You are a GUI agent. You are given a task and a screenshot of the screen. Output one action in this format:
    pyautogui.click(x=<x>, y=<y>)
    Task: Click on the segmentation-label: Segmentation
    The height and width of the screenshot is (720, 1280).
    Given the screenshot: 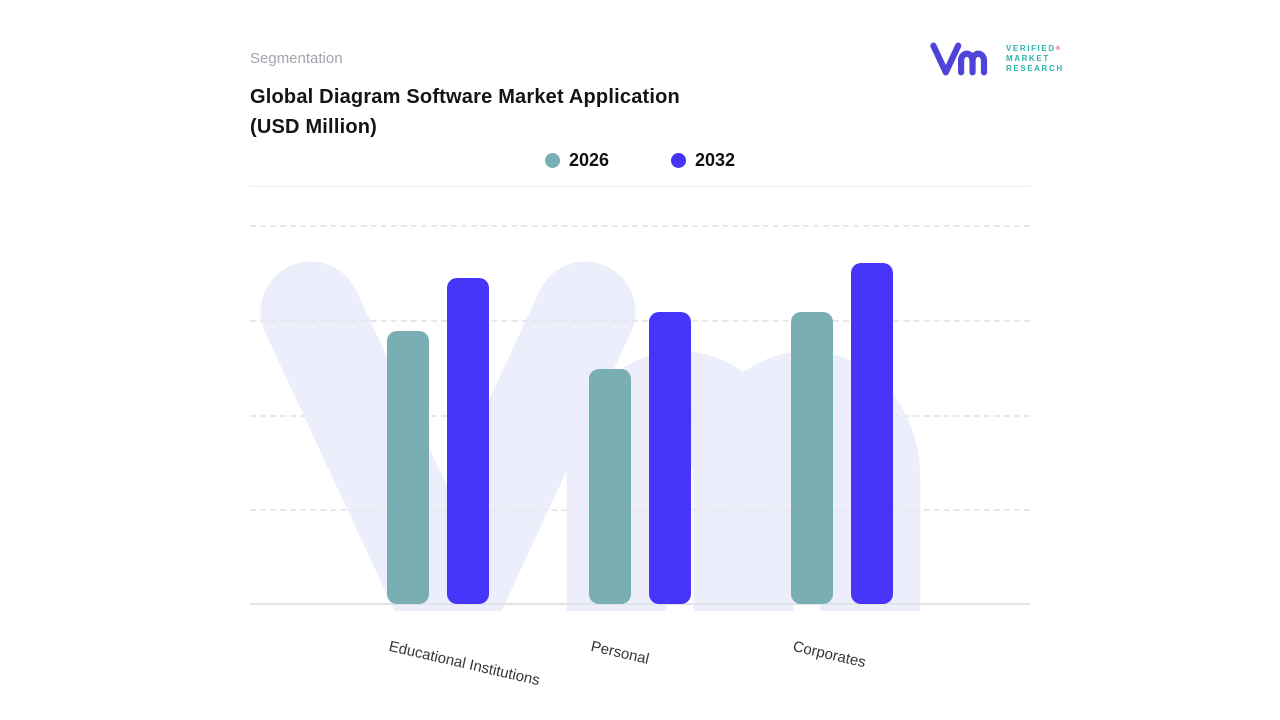 What is the action you would take?
    pyautogui.click(x=296, y=58)
    